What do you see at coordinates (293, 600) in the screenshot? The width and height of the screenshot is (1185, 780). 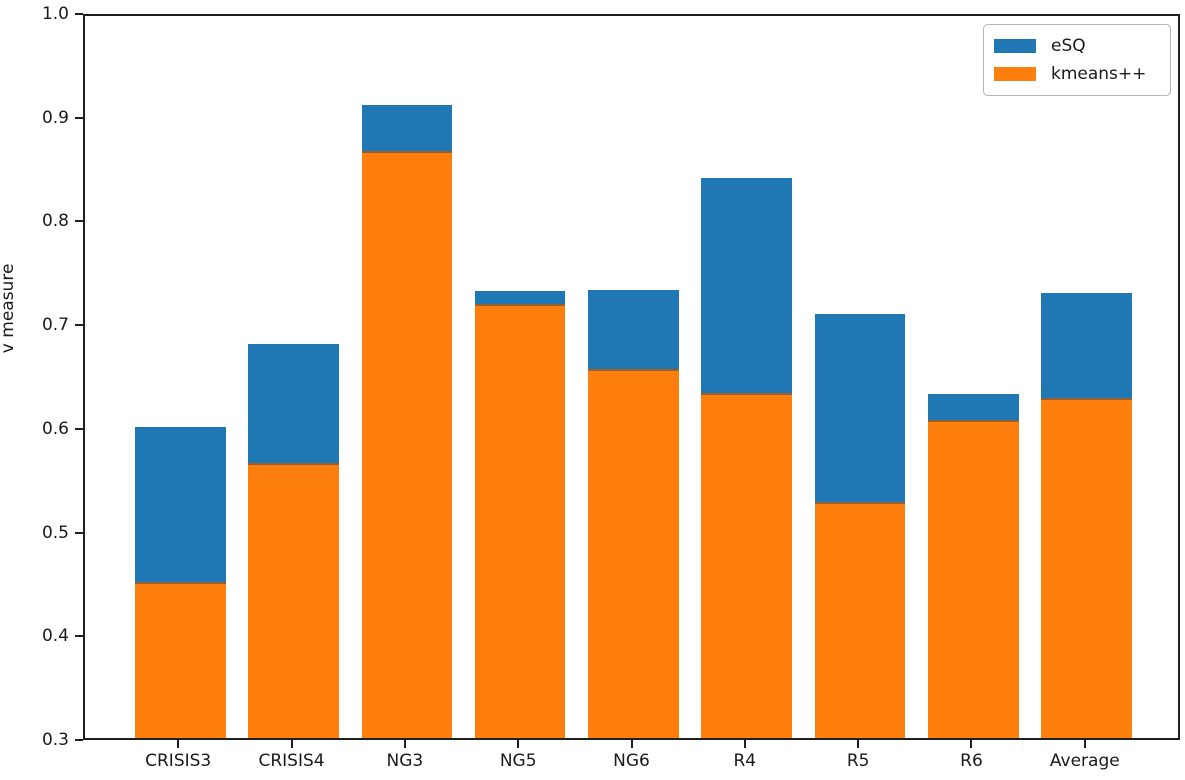 I see `kmeans-bar-crisis4` at bounding box center [293, 600].